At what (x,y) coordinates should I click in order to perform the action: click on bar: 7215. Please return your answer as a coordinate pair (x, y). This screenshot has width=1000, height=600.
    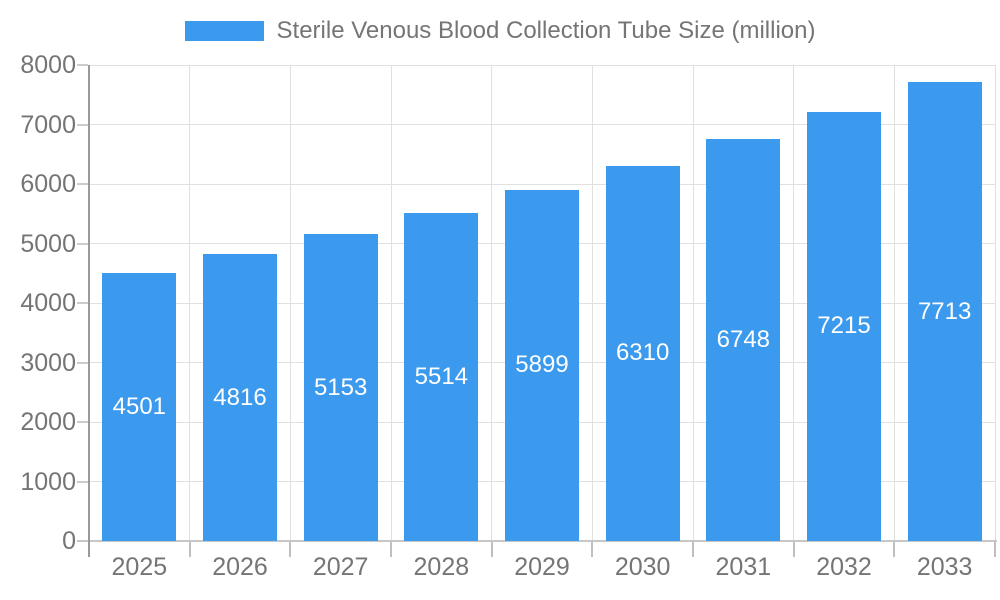
    Looking at the image, I should click on (844, 326).